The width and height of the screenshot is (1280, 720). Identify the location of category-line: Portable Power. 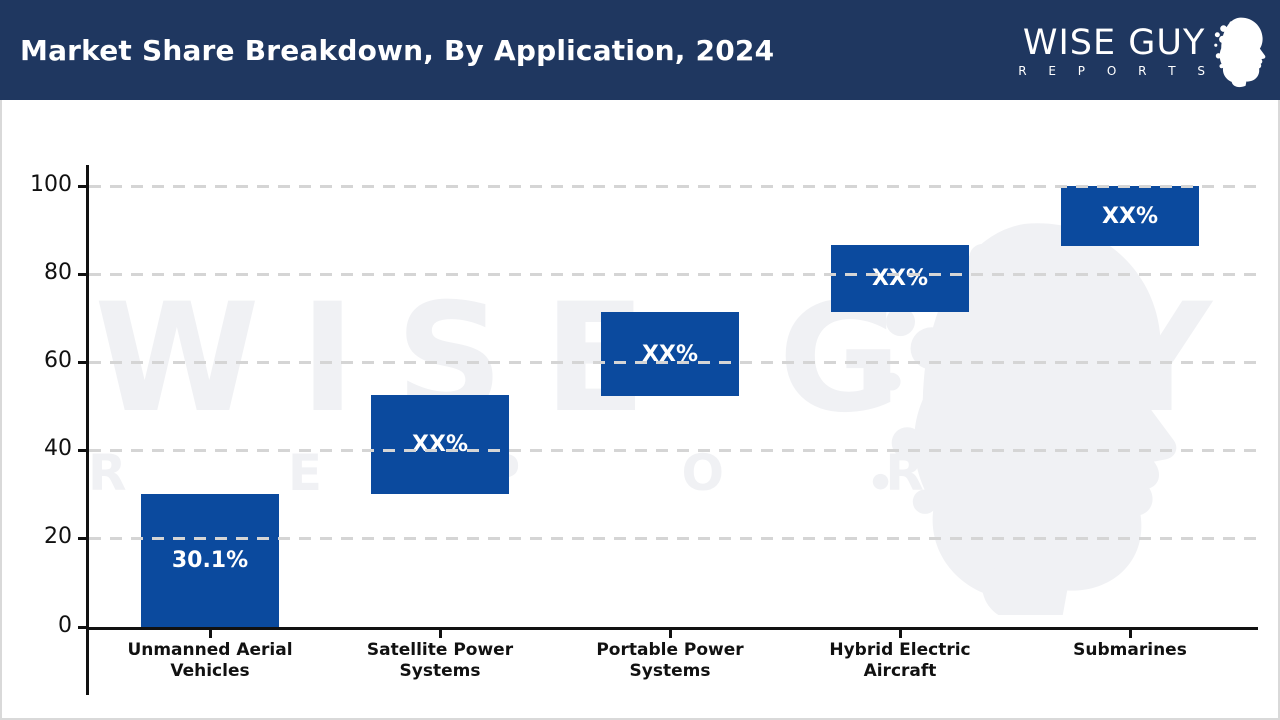
(670, 650).